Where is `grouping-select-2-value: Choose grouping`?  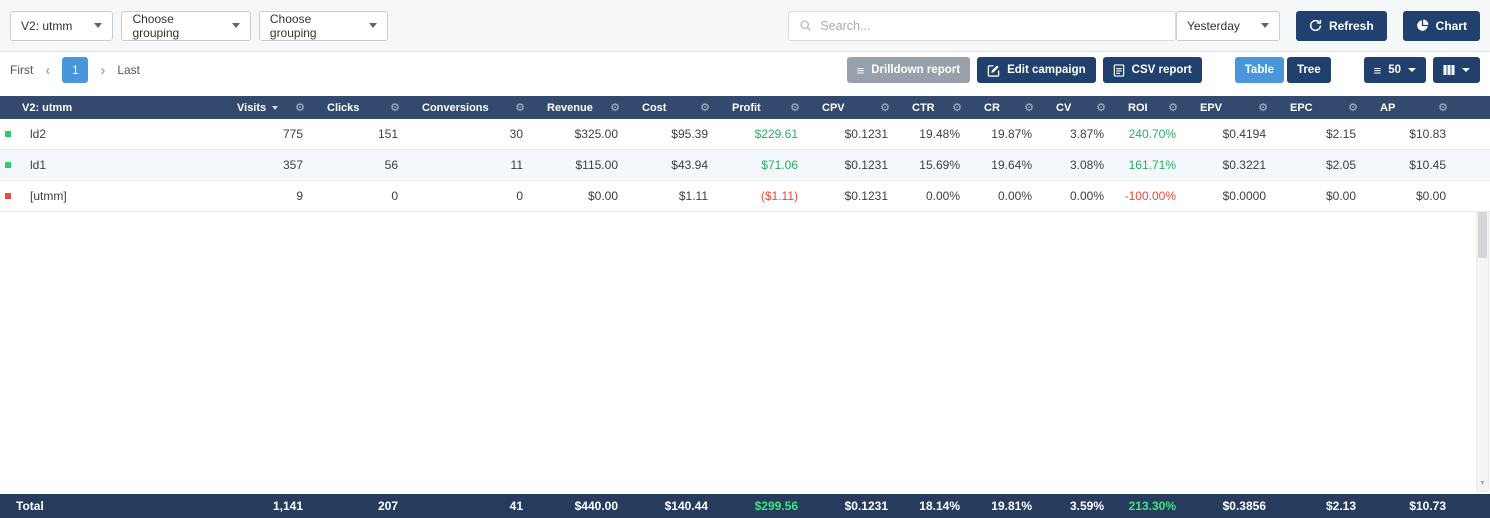
grouping-select-2-value: Choose grouping is located at coordinates (293, 25).